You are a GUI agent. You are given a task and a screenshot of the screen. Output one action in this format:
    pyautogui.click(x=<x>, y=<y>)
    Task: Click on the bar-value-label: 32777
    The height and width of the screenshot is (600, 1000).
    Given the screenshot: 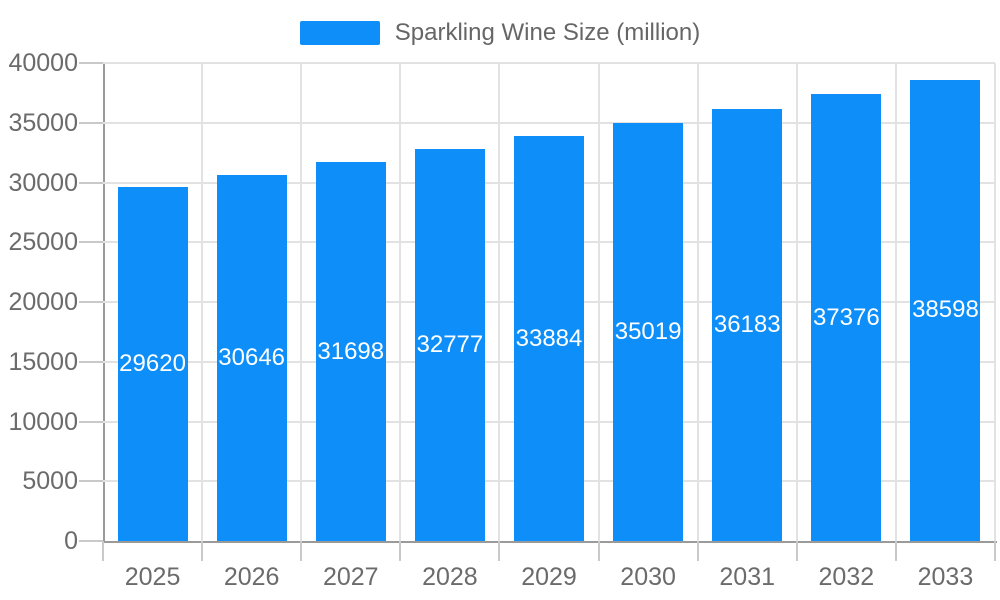 What is the action you would take?
    pyautogui.click(x=450, y=345)
    